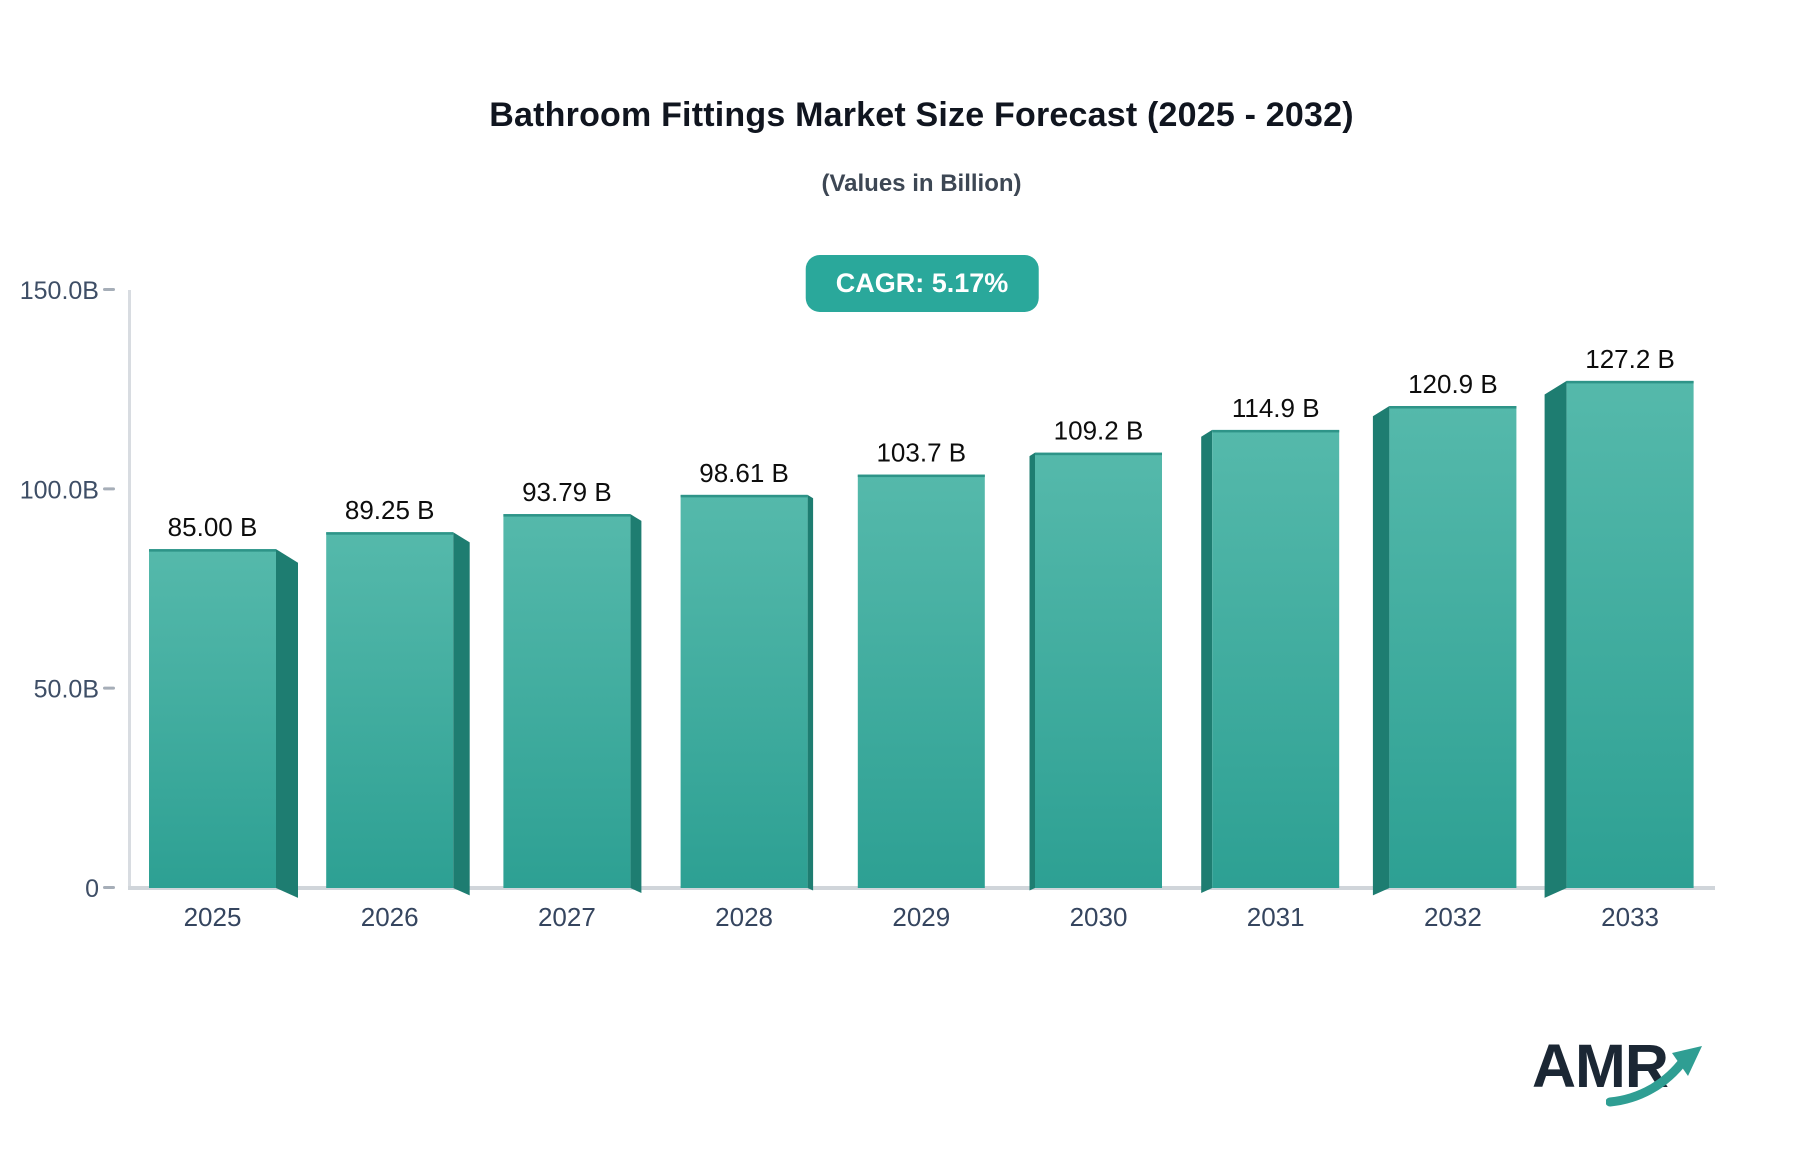 The height and width of the screenshot is (1156, 1800). Describe the element at coordinates (1099, 917) in the screenshot. I see `x-tick-label: 2030` at that location.